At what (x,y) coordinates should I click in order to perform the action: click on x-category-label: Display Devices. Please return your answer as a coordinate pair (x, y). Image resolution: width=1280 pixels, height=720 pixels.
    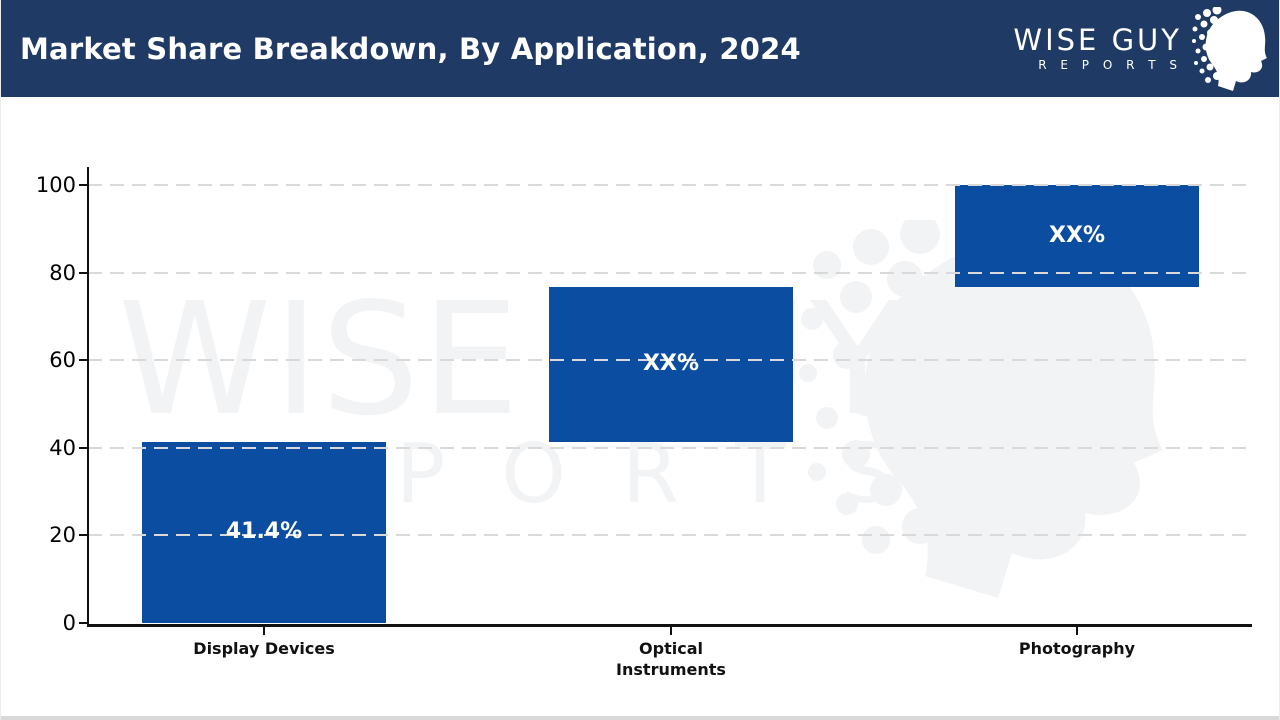
    Looking at the image, I should click on (264, 648).